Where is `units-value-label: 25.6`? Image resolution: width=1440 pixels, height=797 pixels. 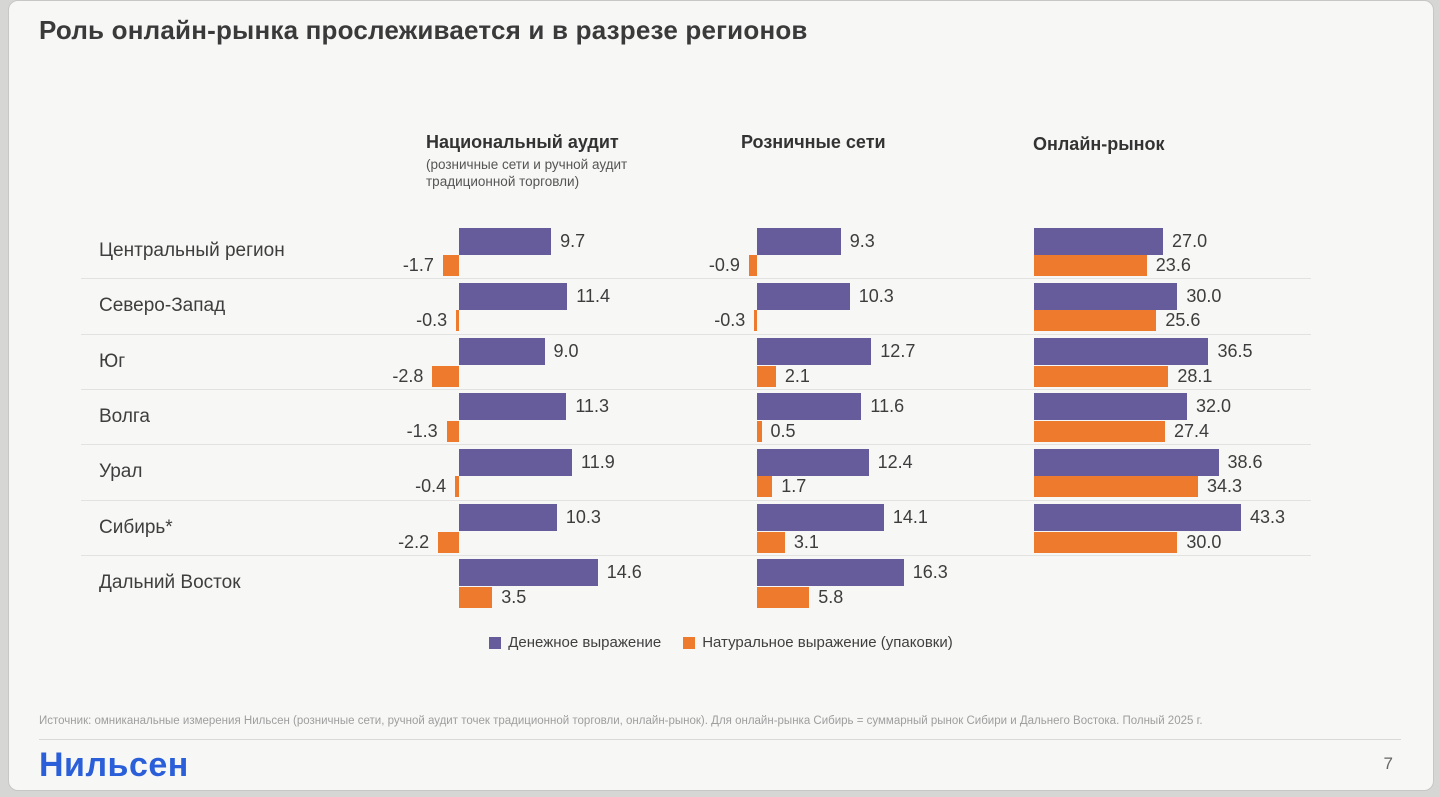
units-value-label: 25.6 is located at coordinates (1183, 320).